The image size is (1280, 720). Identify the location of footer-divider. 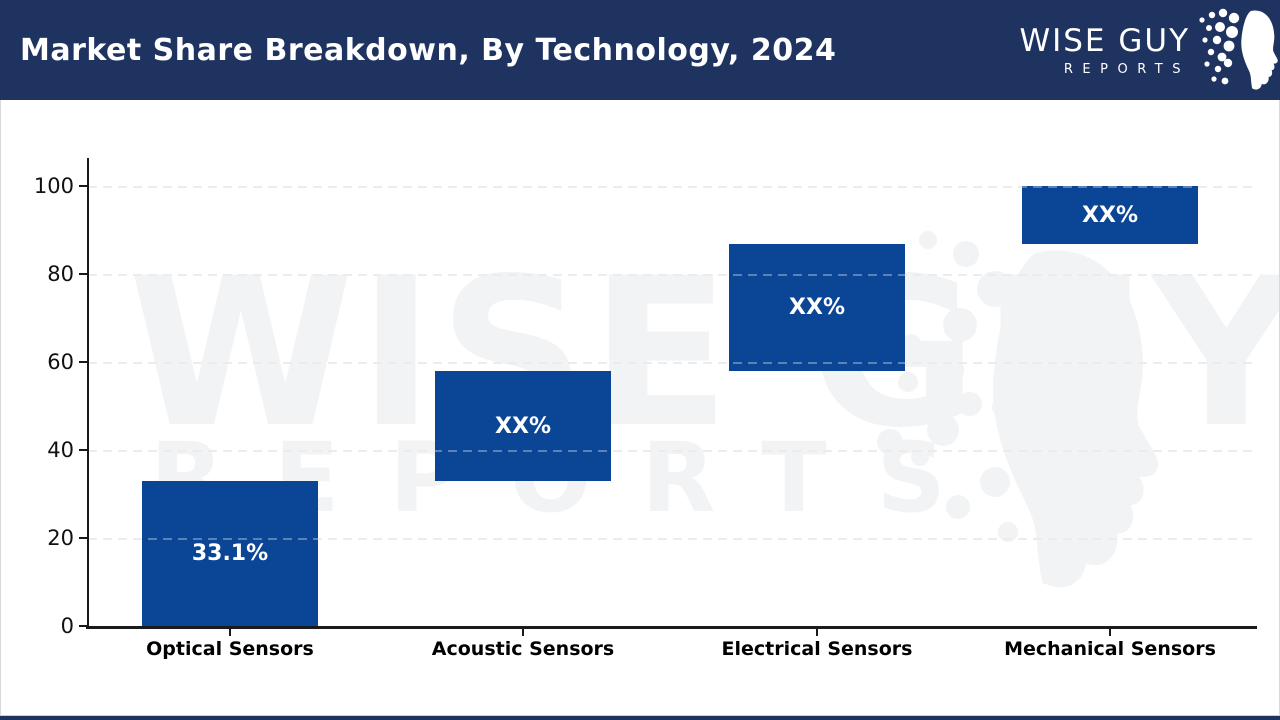
(640, 715).